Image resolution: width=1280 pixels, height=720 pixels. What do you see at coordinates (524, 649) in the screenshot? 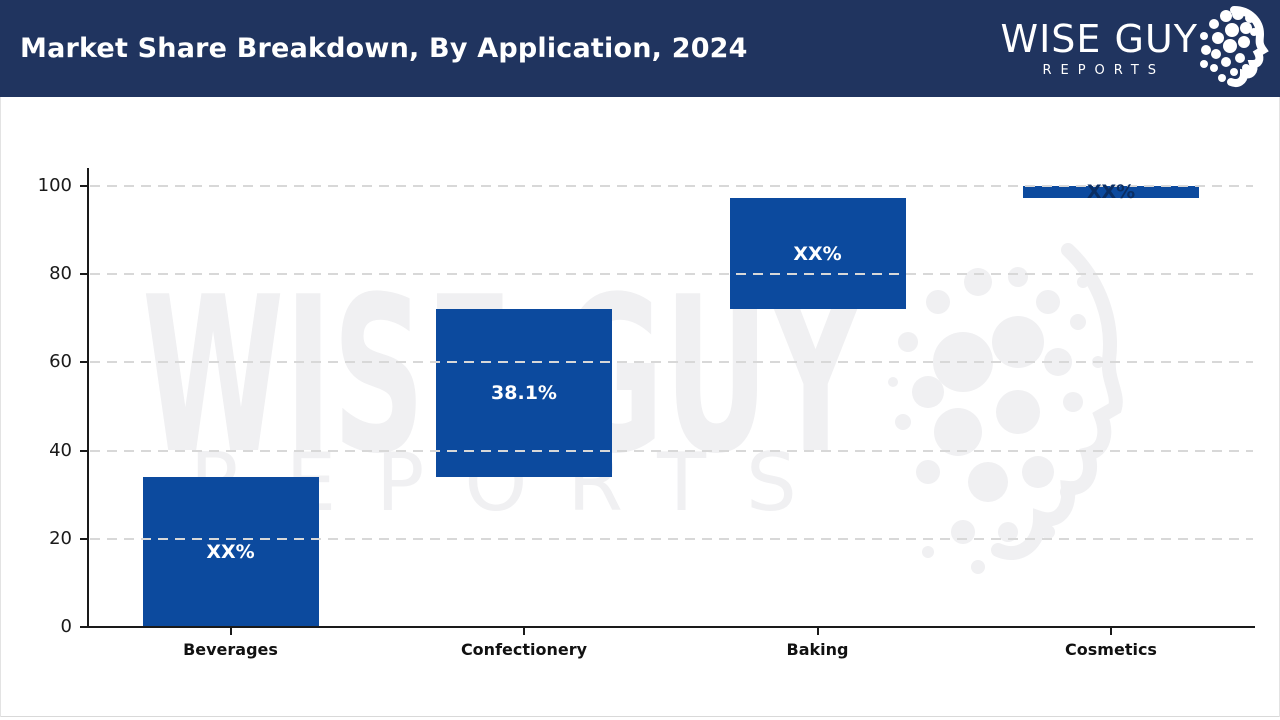
I see `category-label: Confectionery` at bounding box center [524, 649].